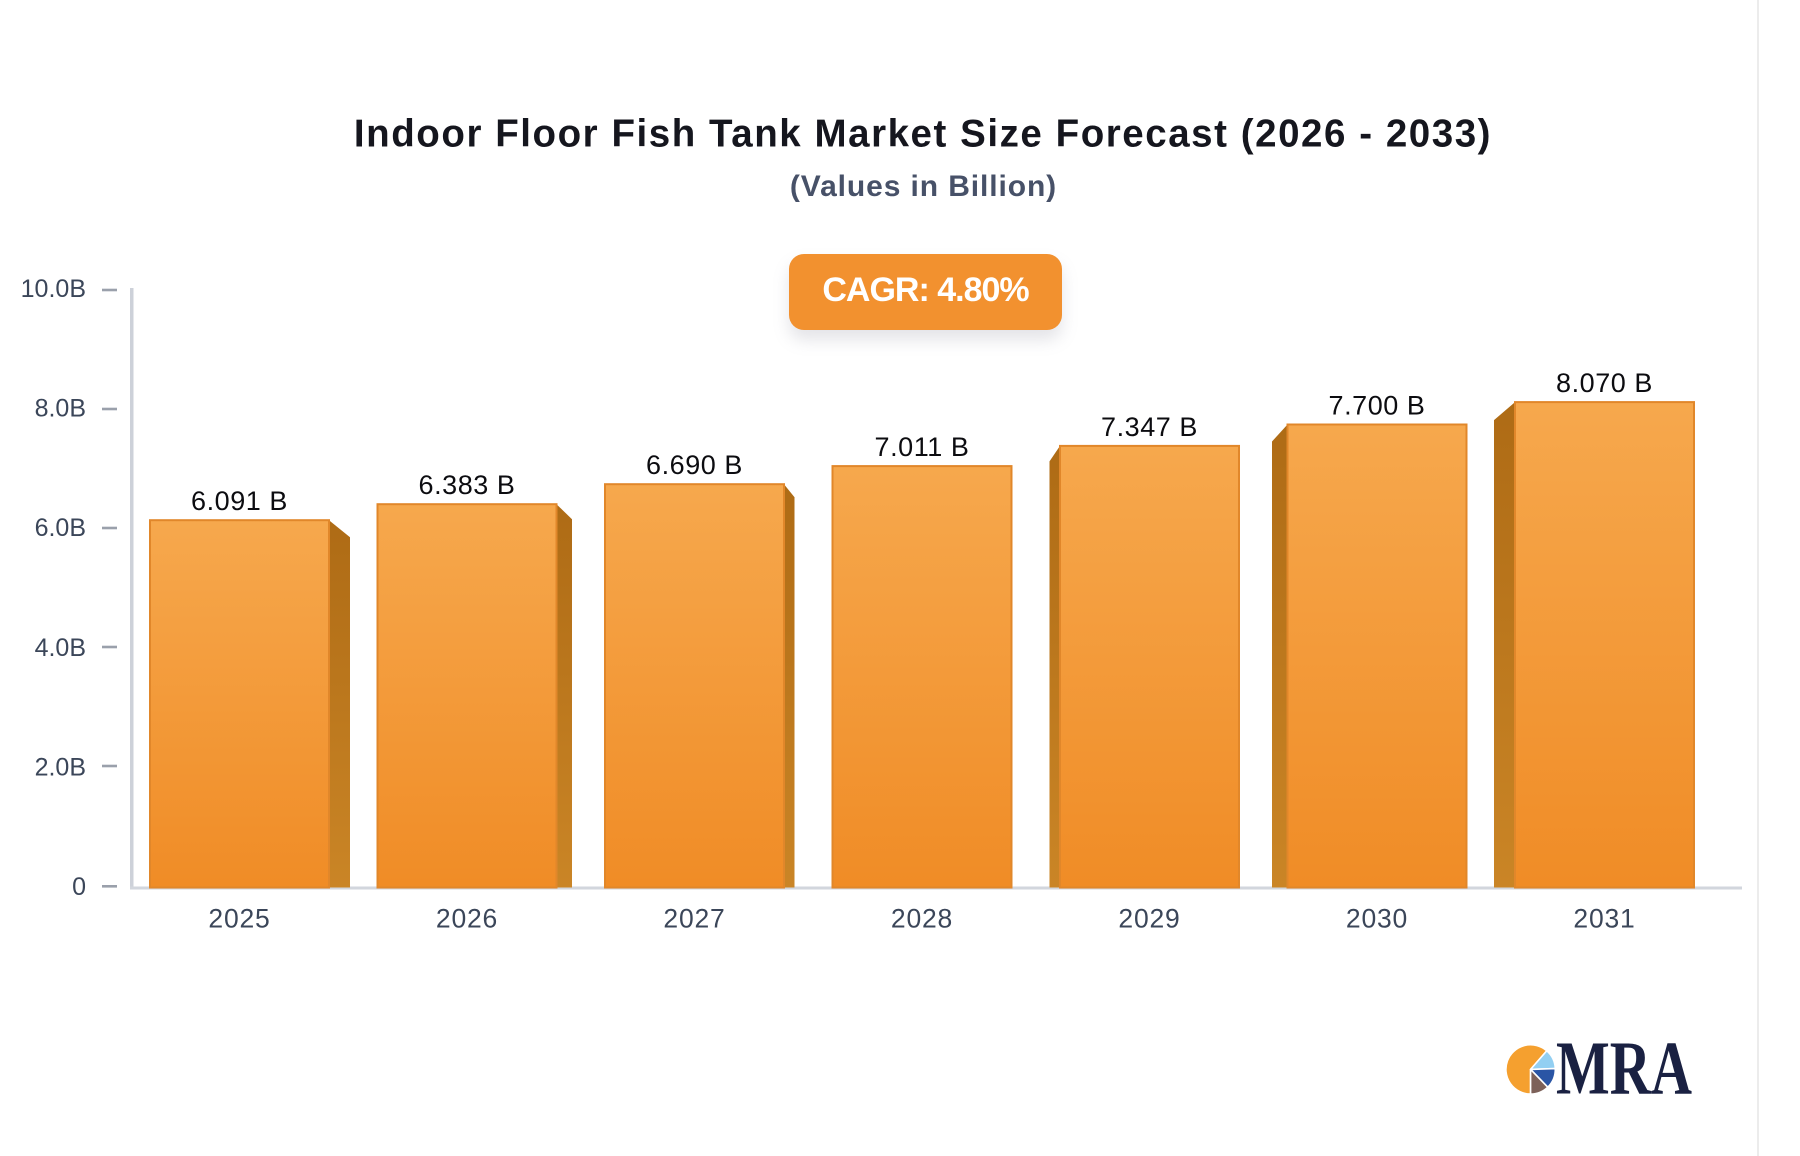 The height and width of the screenshot is (1156, 1800). I want to click on svg-text: 2029, so click(1149, 919).